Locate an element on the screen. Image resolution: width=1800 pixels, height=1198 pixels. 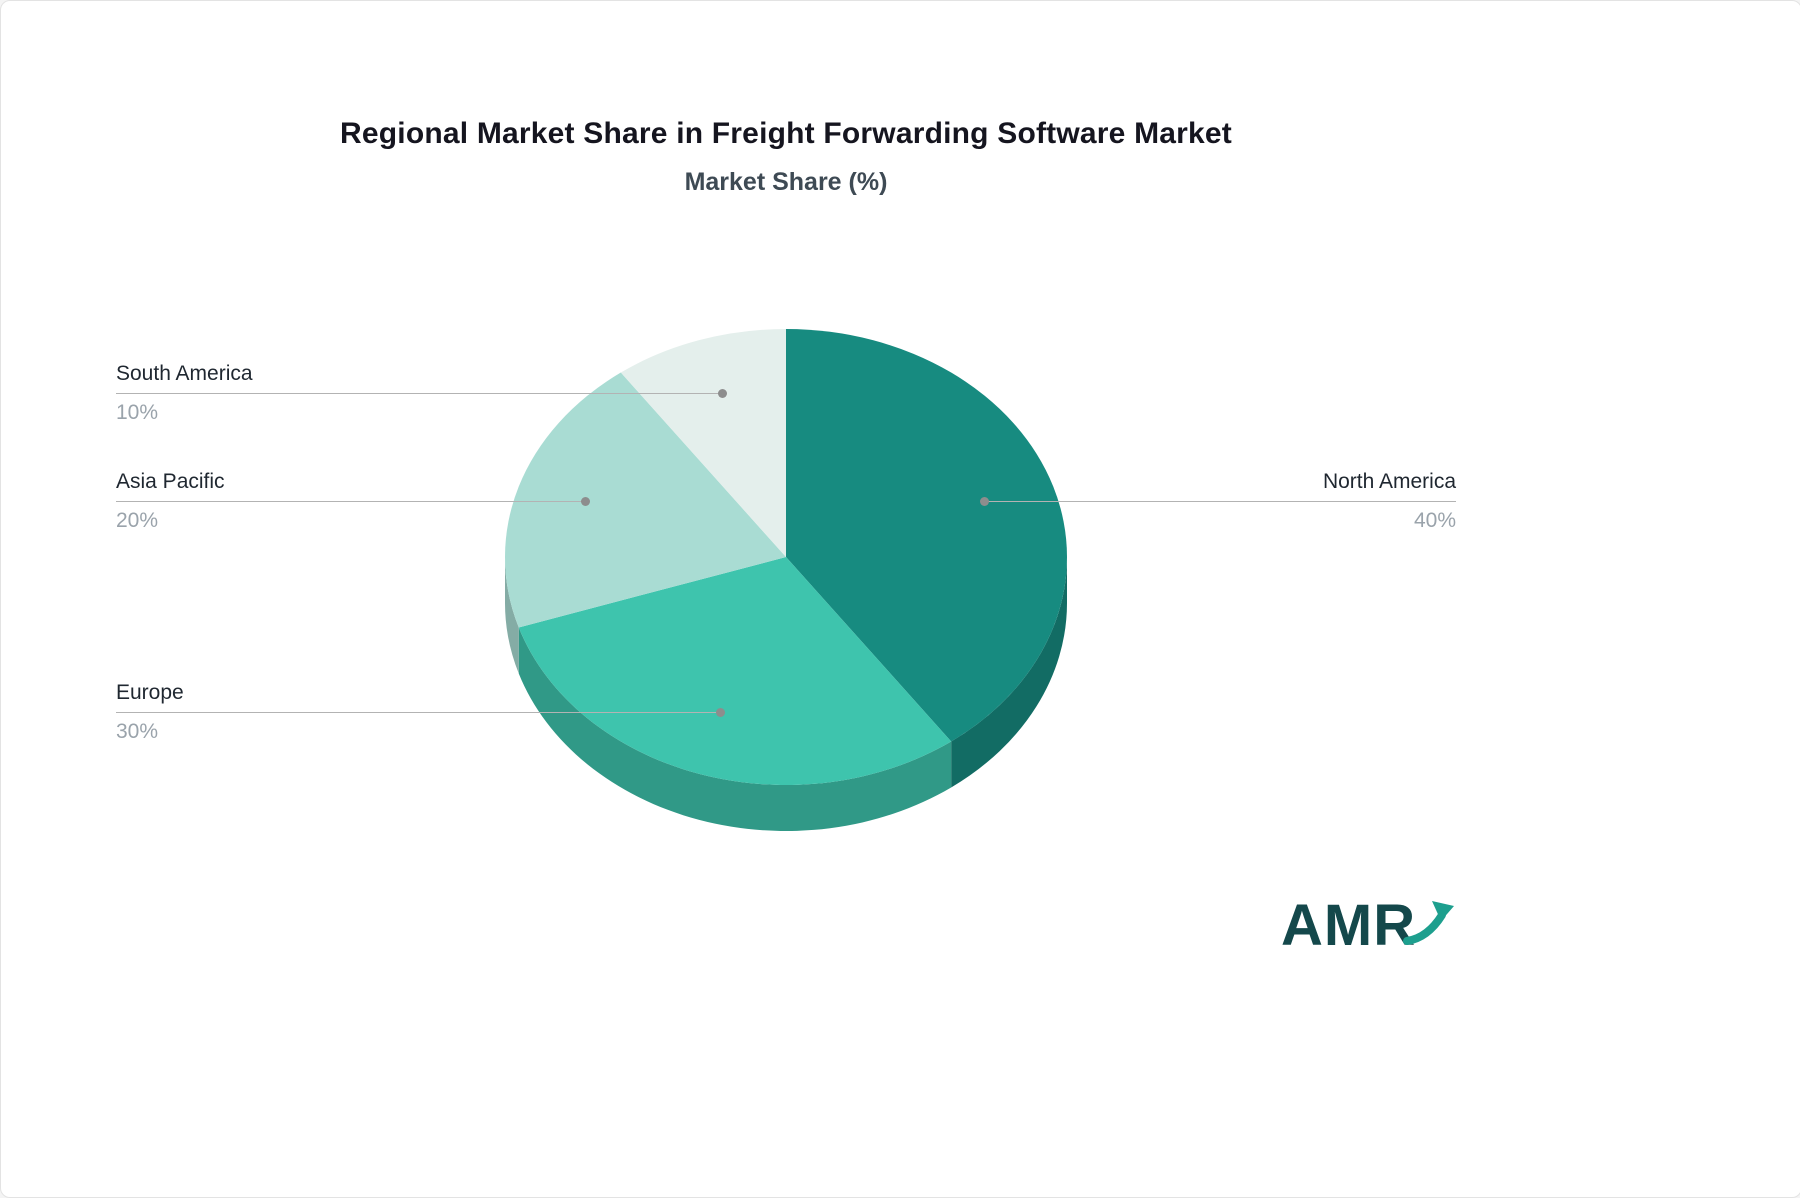
brand-logo: AMR is located at coordinates (1368, 925).